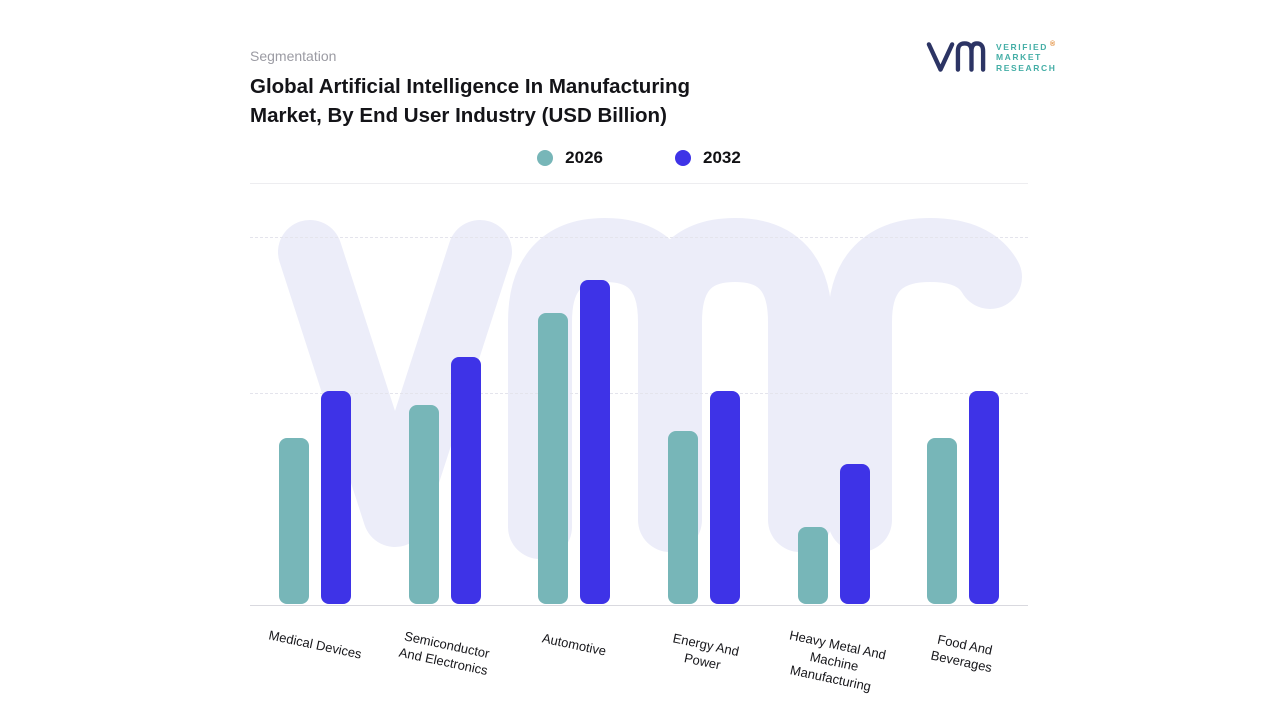 The height and width of the screenshot is (720, 1280). I want to click on x-axis-baseline, so click(639, 605).